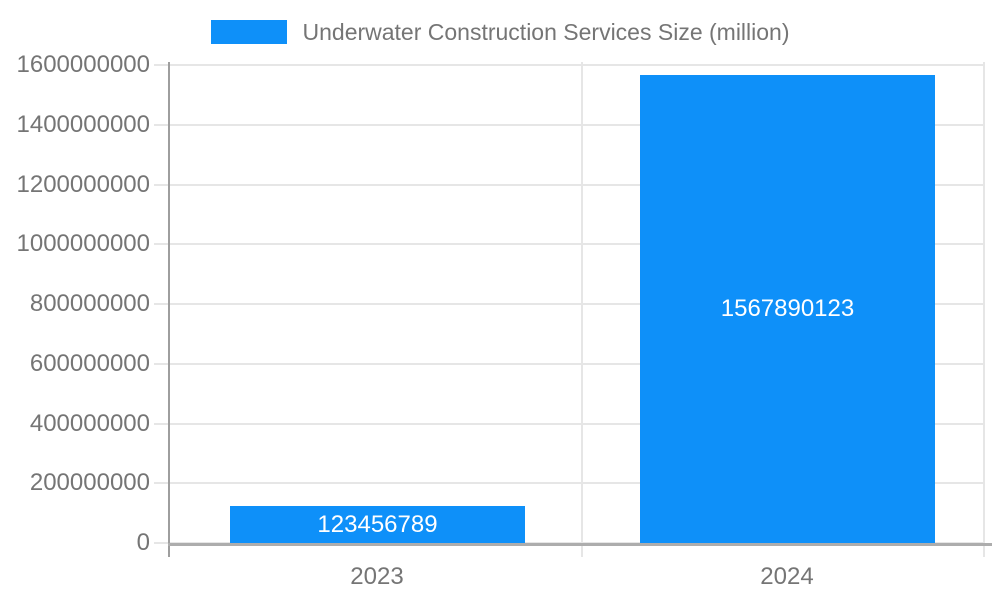 This screenshot has height=600, width=1000. Describe the element at coordinates (89, 483) in the screenshot. I see `y-tick-label: 200000000` at that location.